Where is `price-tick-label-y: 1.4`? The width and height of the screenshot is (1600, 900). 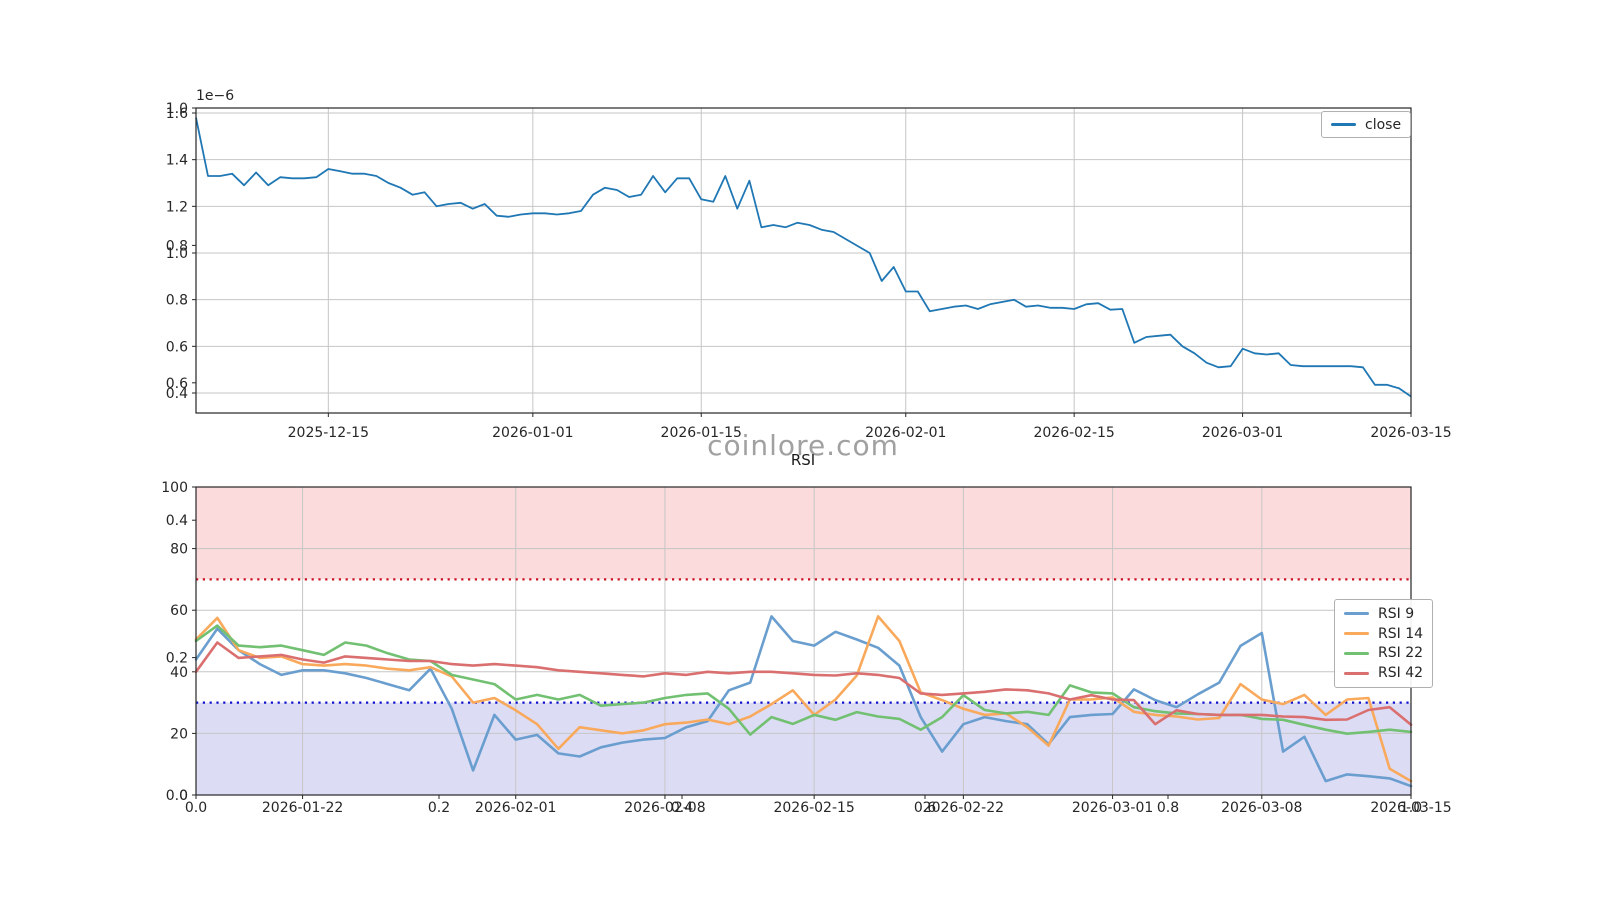 price-tick-label-y: 1.4 is located at coordinates (177, 161).